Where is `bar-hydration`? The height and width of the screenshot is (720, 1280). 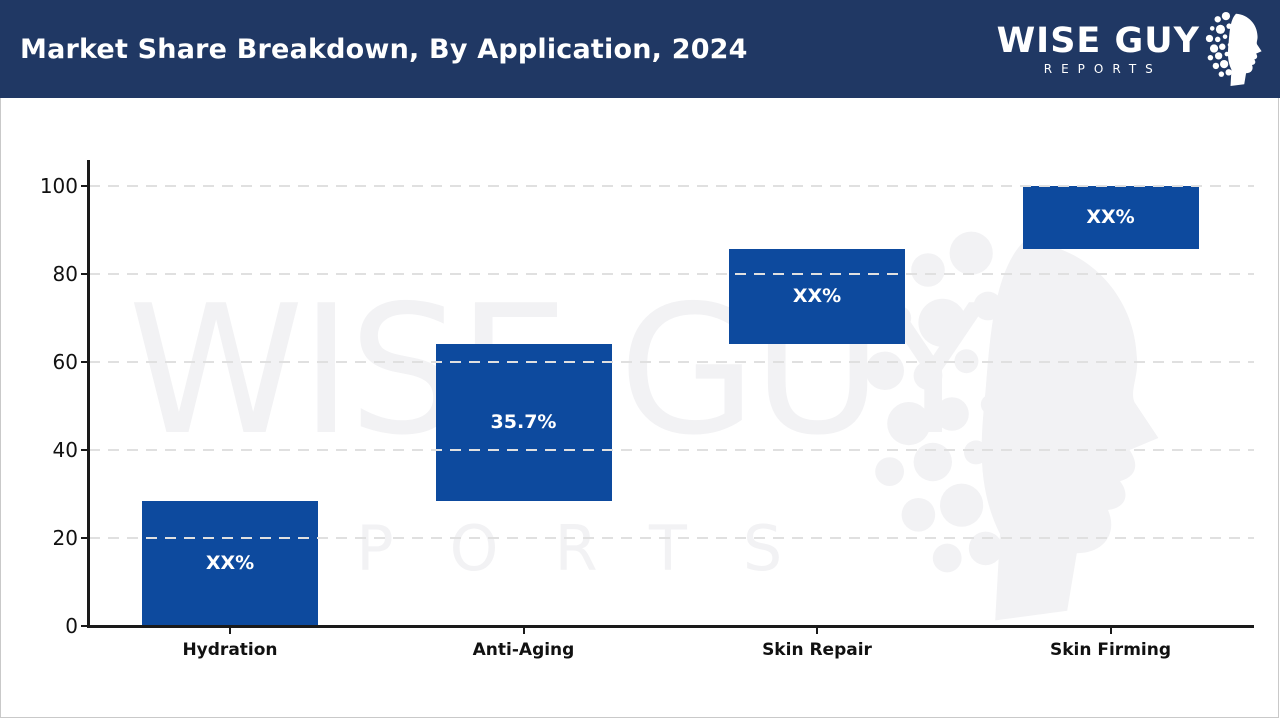 bar-hydration is located at coordinates (230, 563).